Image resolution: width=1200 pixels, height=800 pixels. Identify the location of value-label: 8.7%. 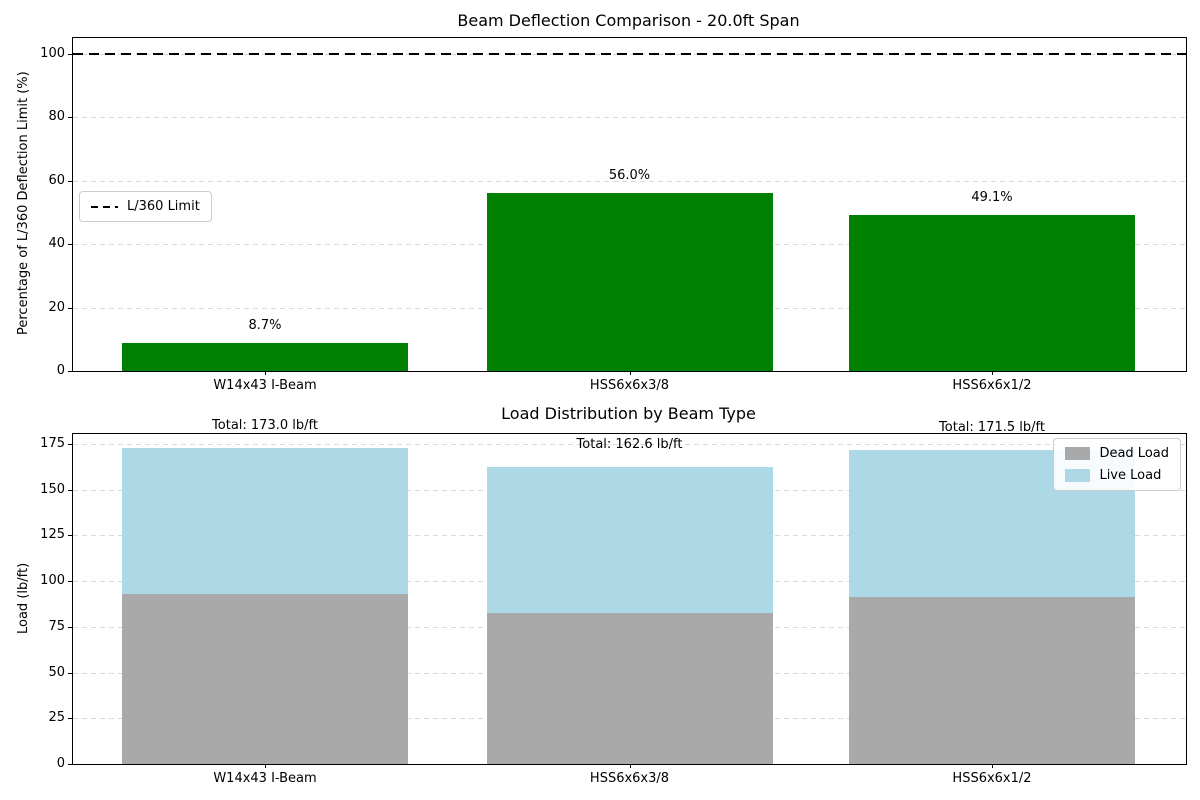
(265, 326).